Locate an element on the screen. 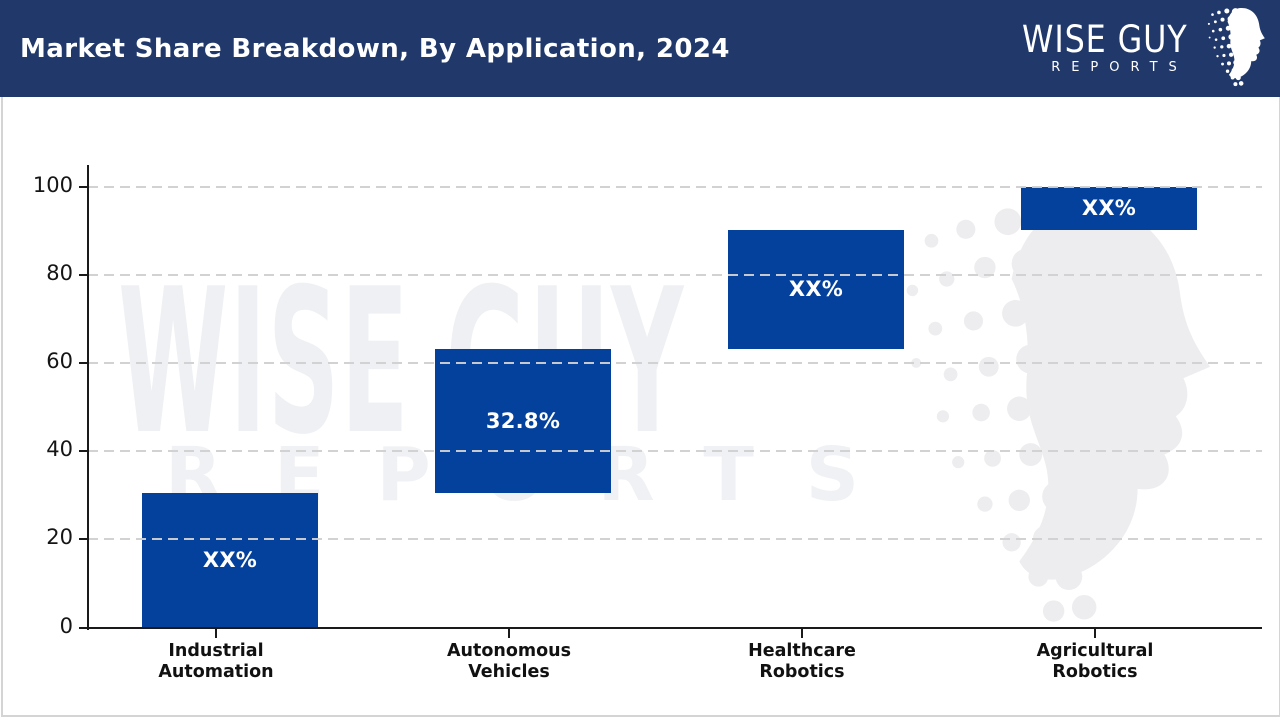 This screenshot has width=1280, height=720. bar-segment-2: 32.8% is located at coordinates (523, 421).